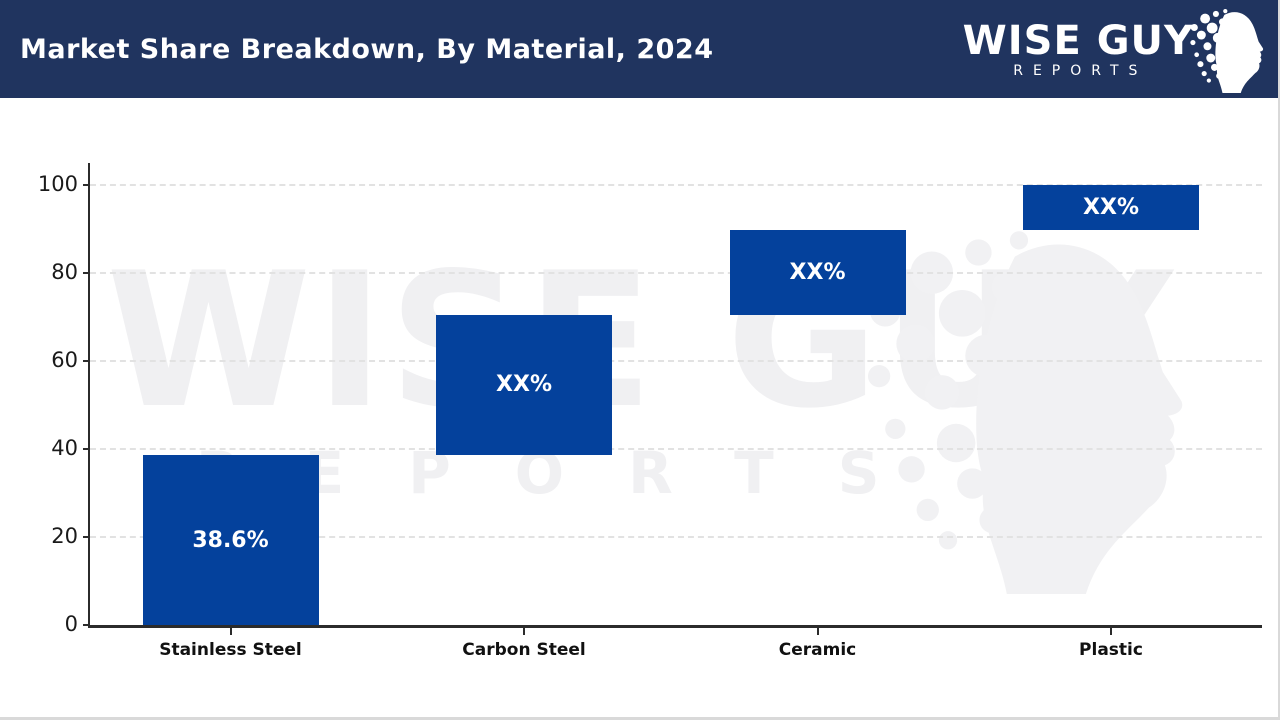 The image size is (1280, 720). I want to click on y-axis-tick-label: 80, so click(64, 272).